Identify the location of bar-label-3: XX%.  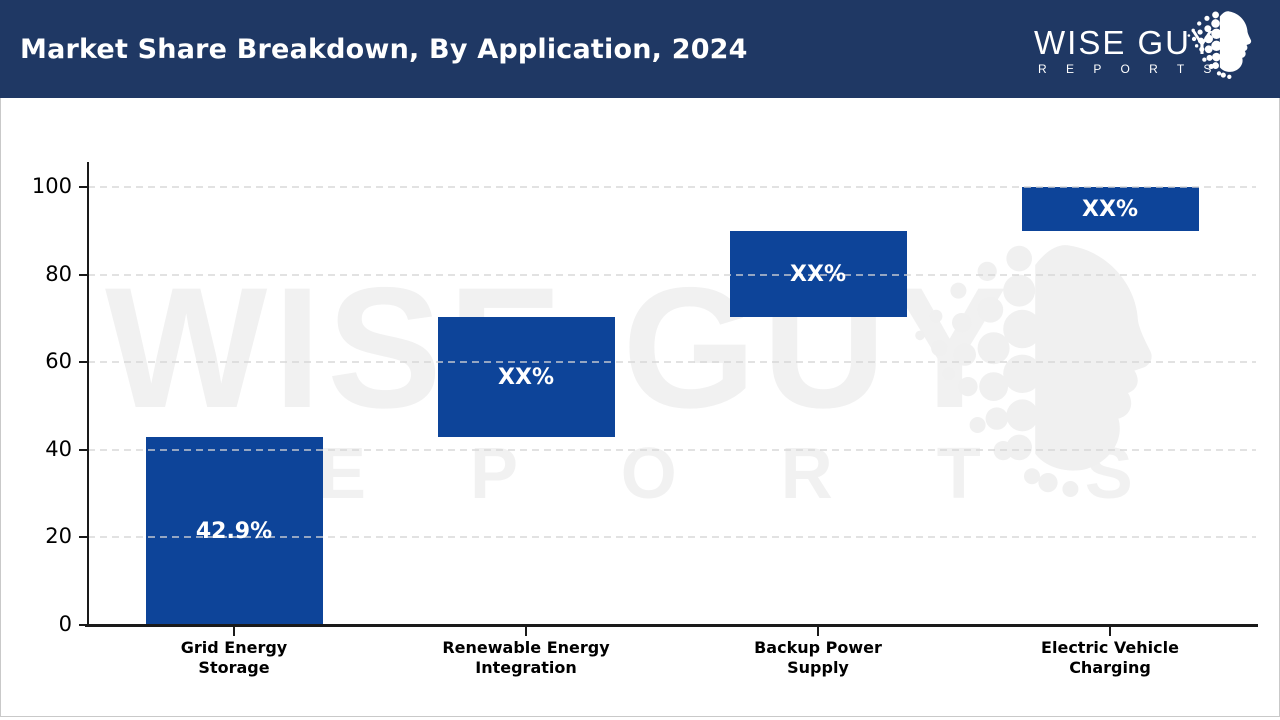
(818, 274).